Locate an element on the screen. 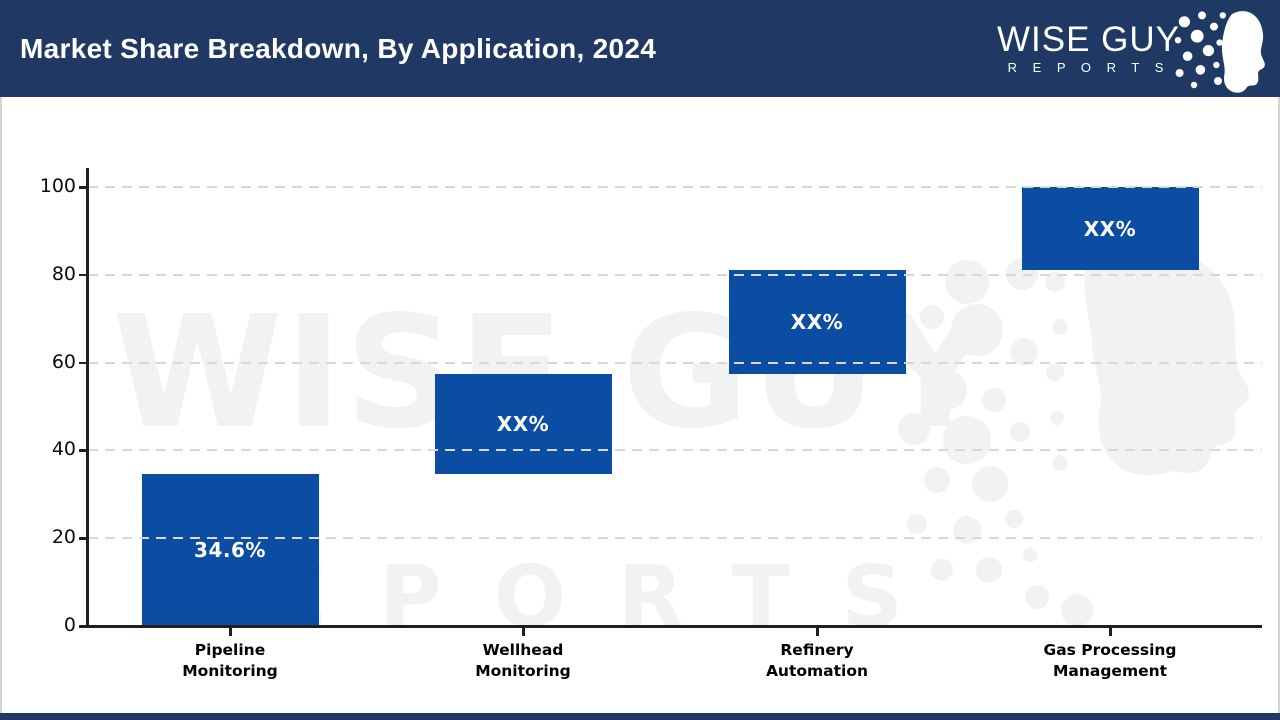  x-axis-line is located at coordinates (674, 626).